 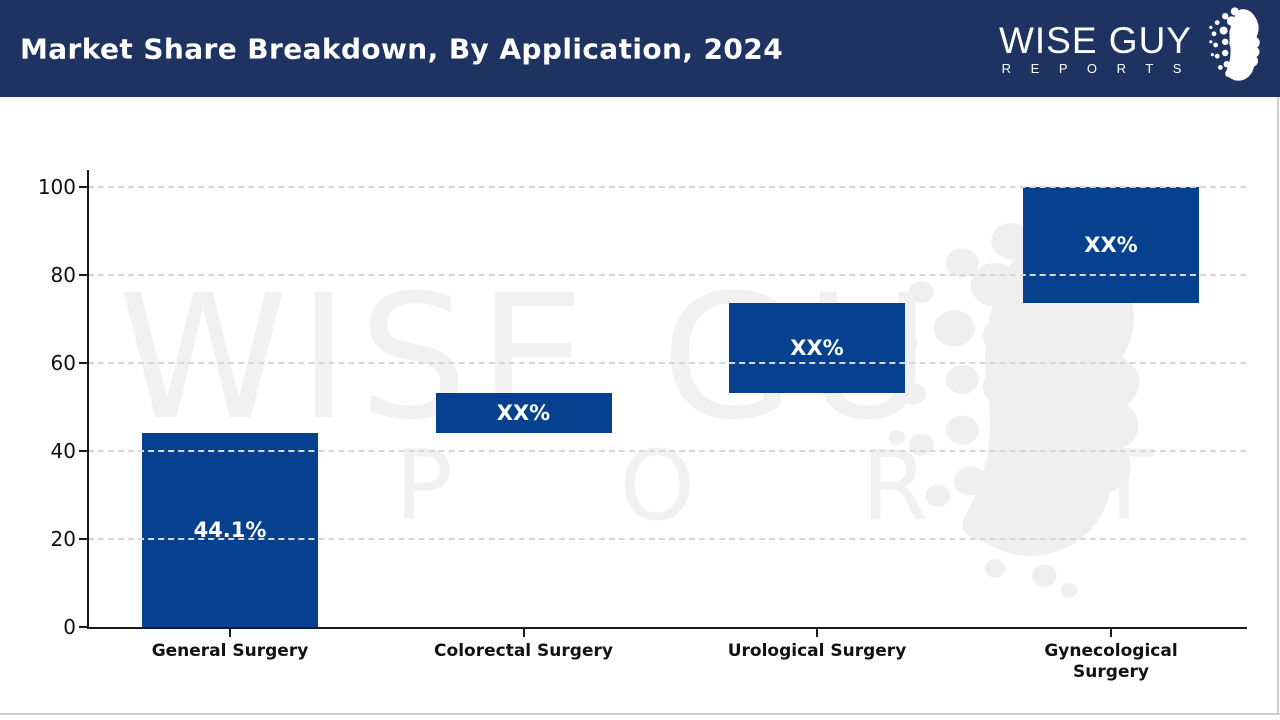 I want to click on y-tick-label: 20, so click(x=63, y=539).